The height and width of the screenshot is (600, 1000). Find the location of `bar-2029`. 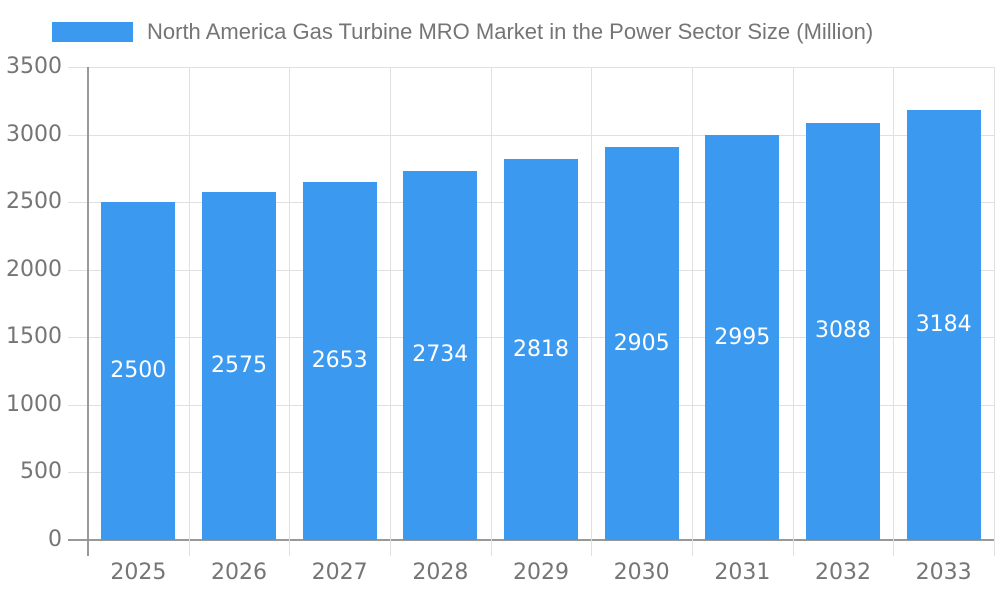

bar-2029 is located at coordinates (541, 349).